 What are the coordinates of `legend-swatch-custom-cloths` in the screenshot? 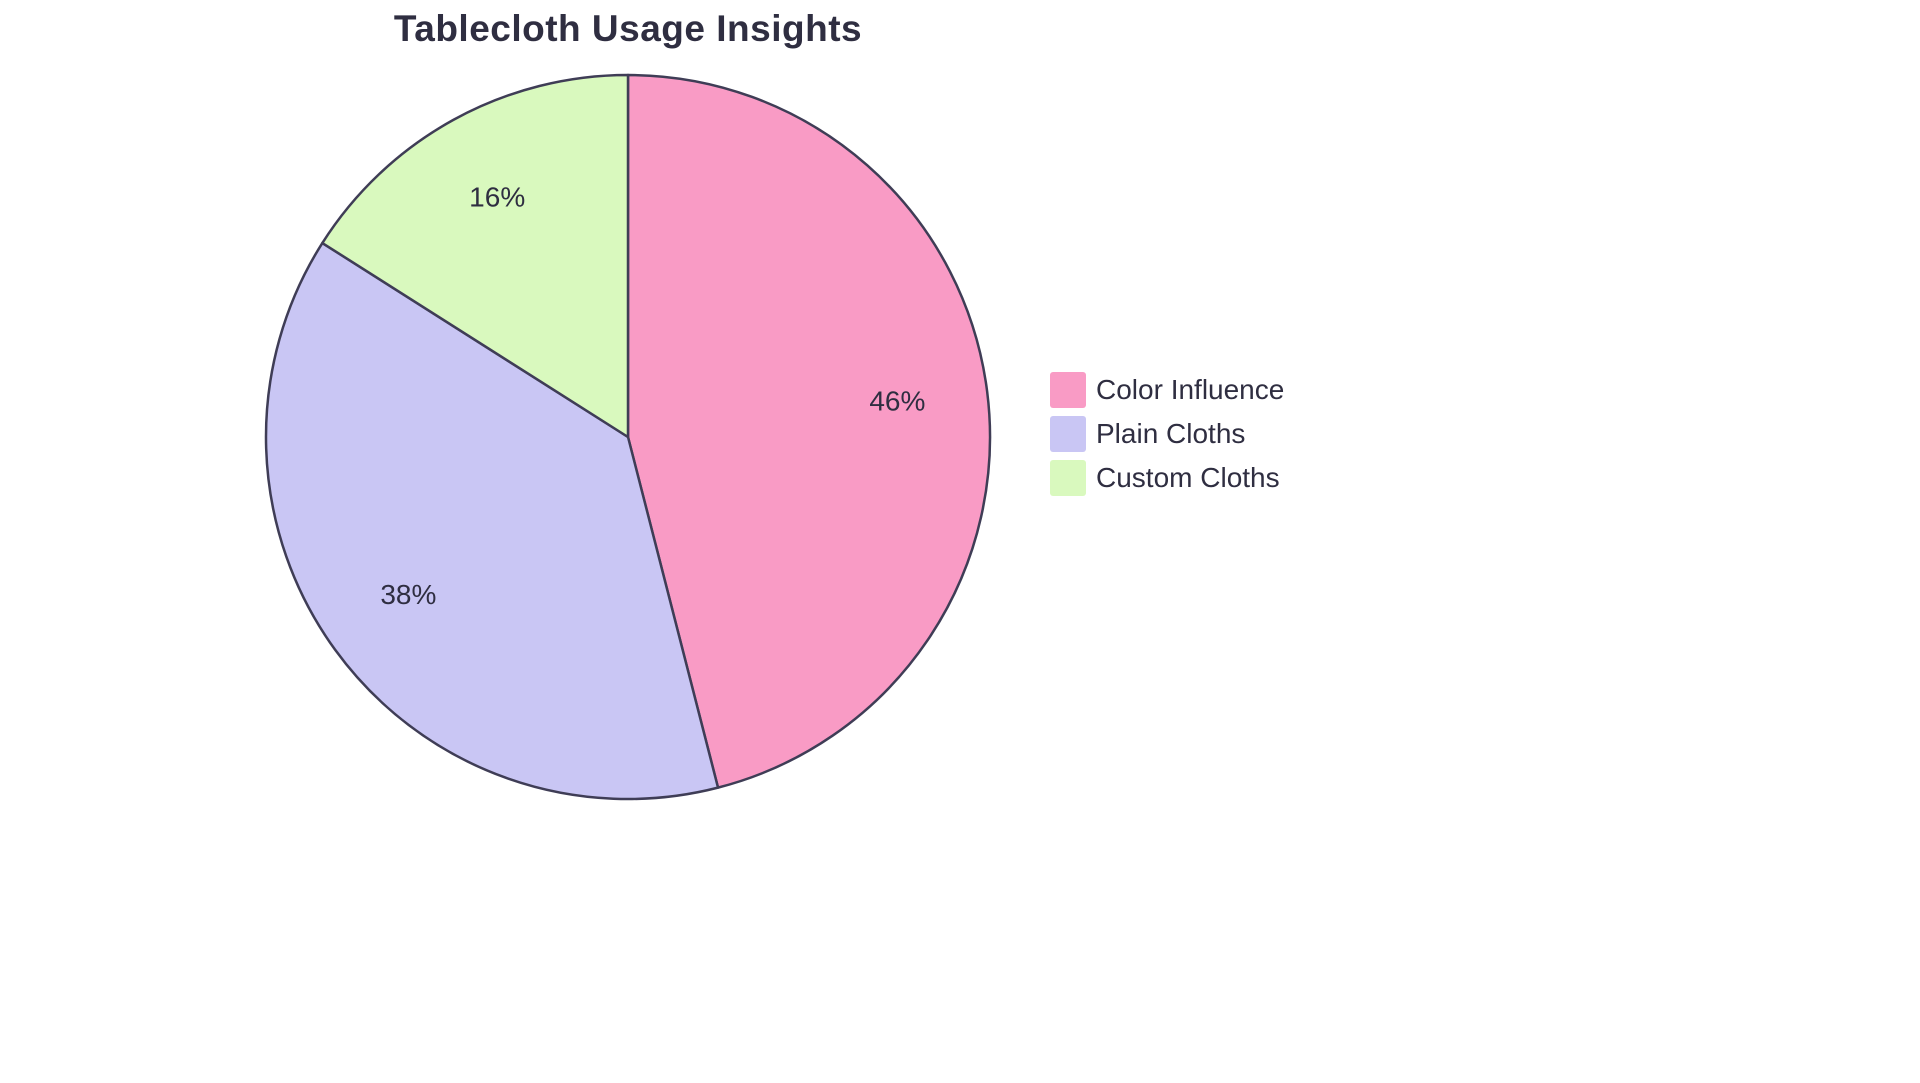 It's located at (1068, 478).